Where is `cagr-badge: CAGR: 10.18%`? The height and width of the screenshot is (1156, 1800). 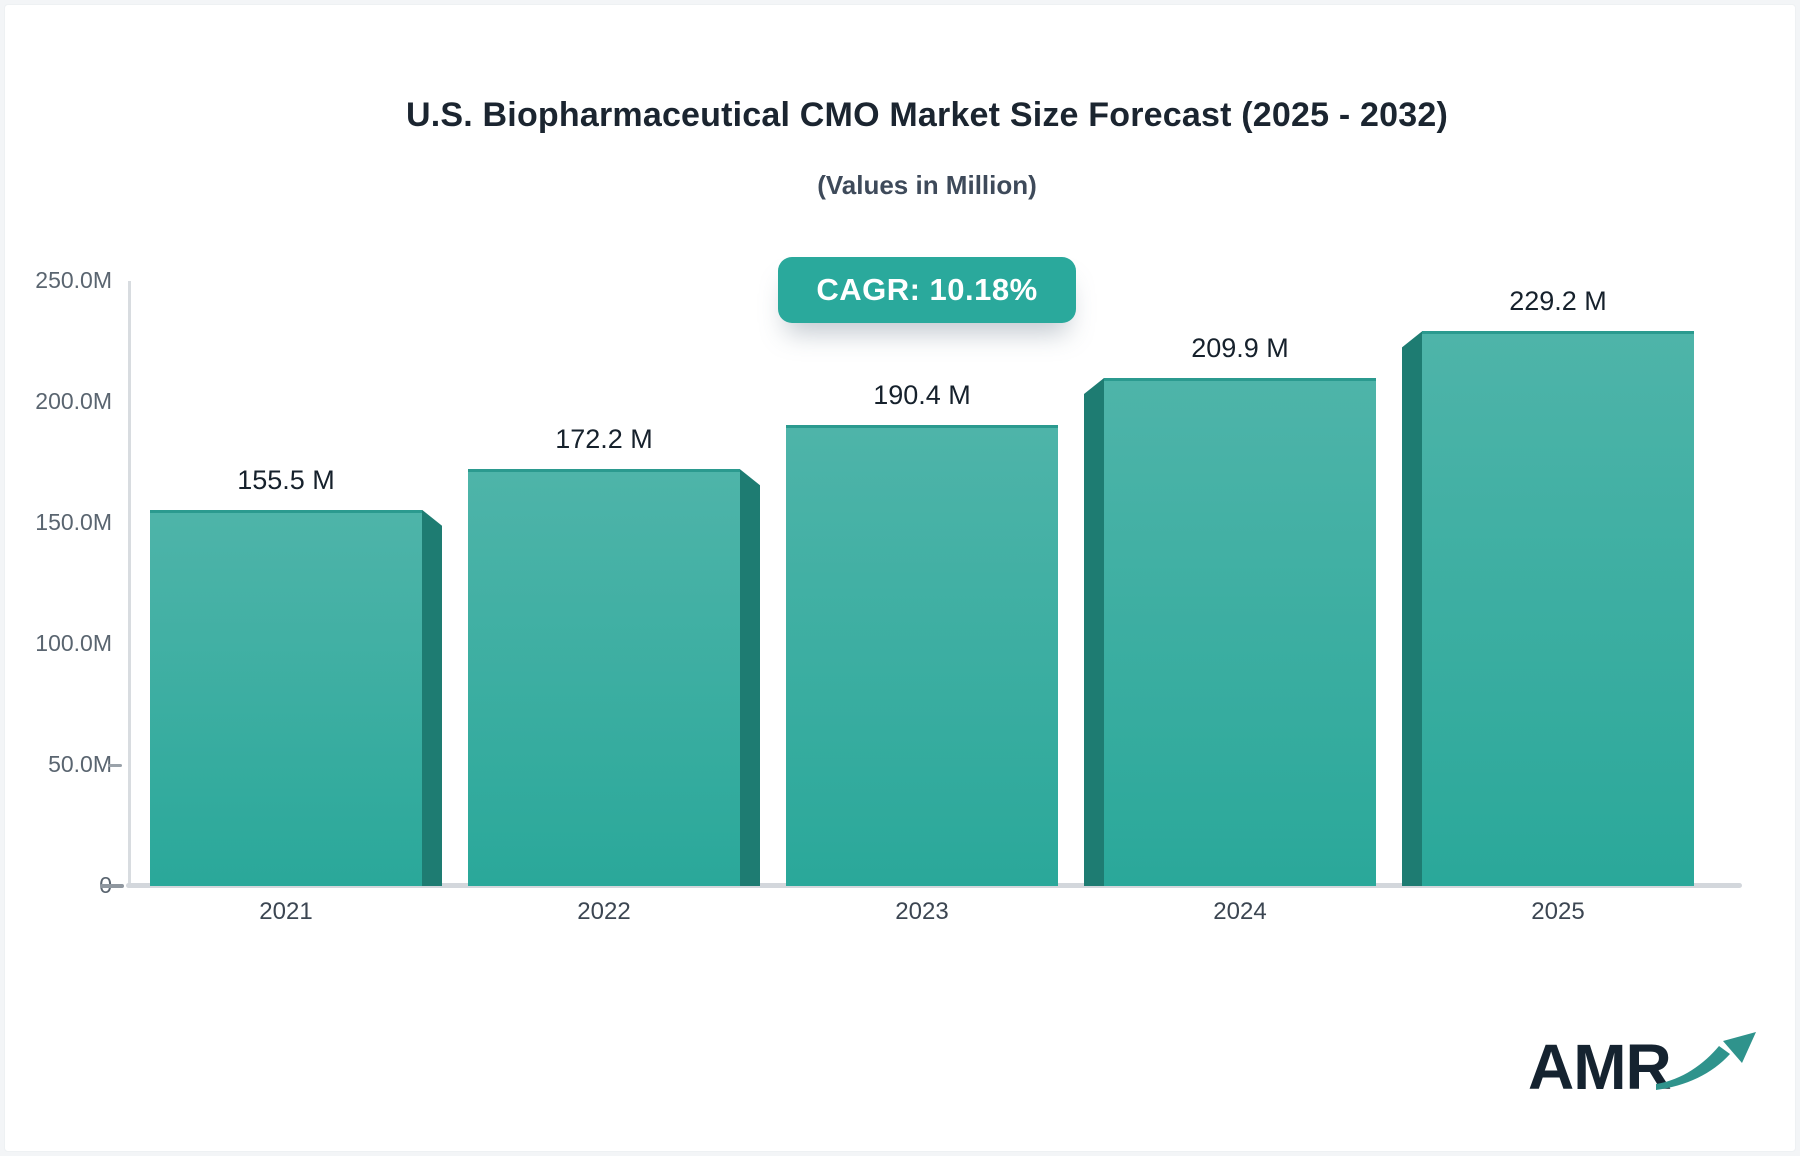
cagr-badge: CAGR: 10.18% is located at coordinates (927, 290).